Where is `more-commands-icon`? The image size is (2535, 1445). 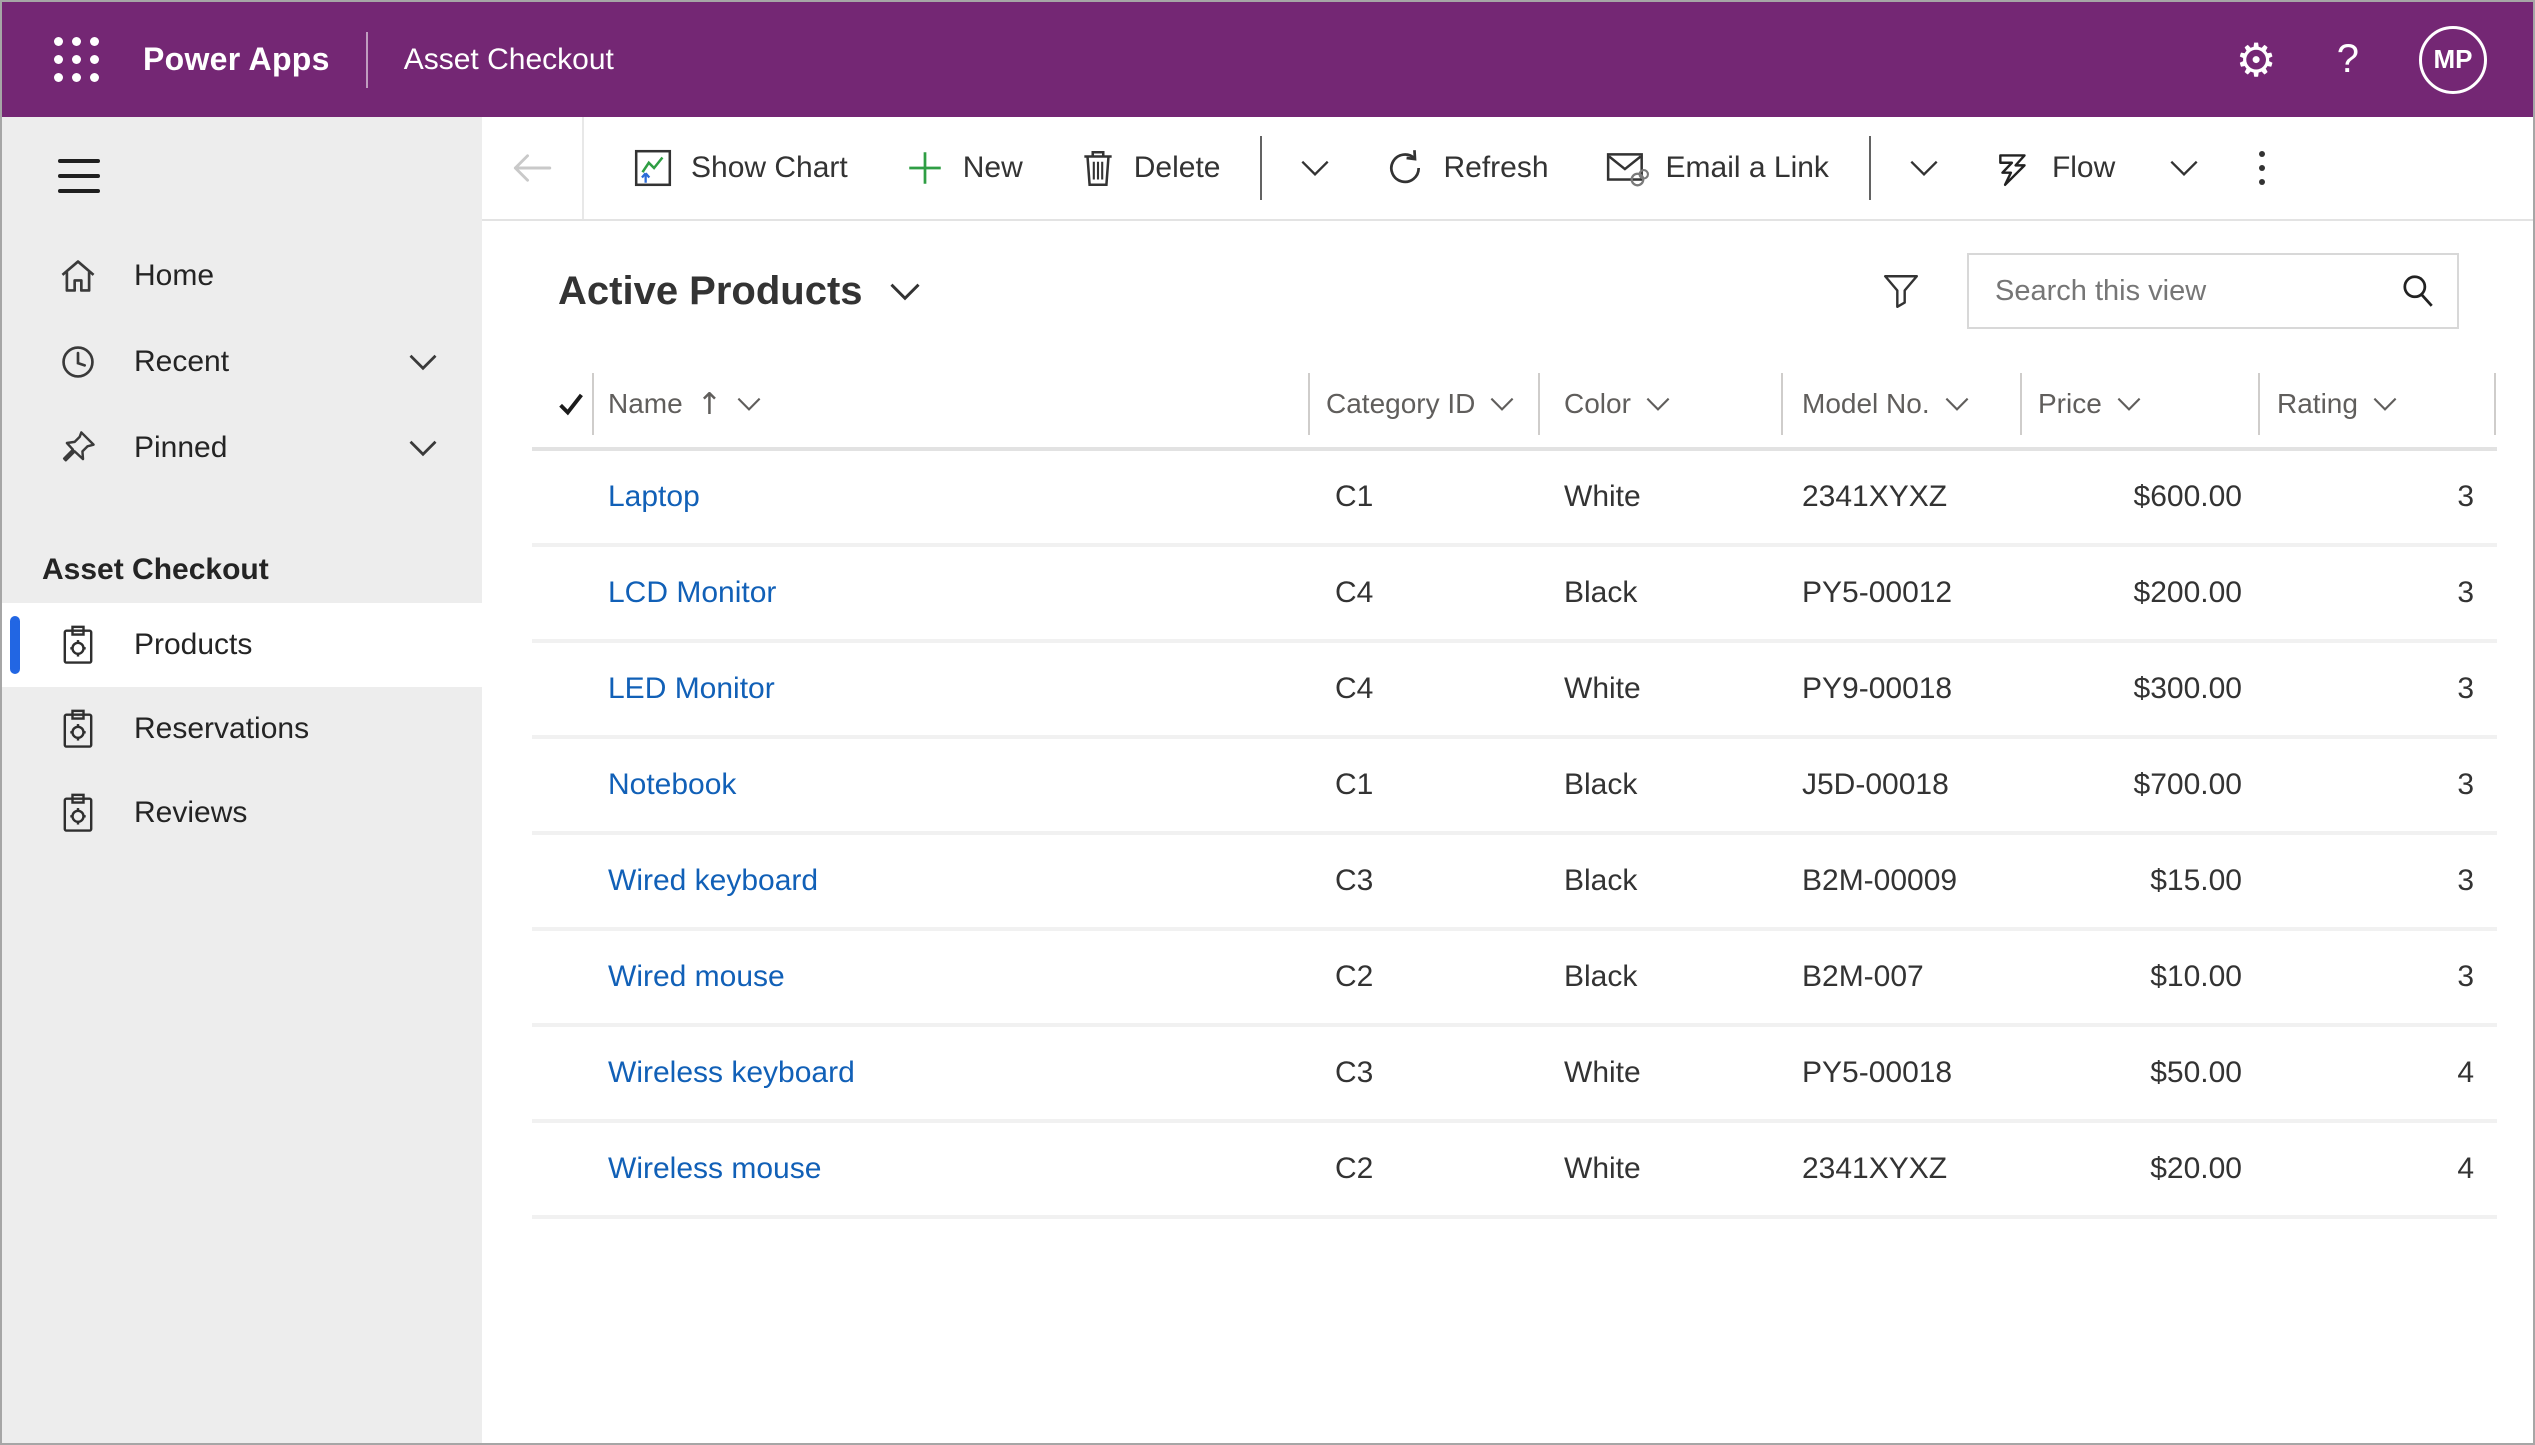 more-commands-icon is located at coordinates (2262, 168).